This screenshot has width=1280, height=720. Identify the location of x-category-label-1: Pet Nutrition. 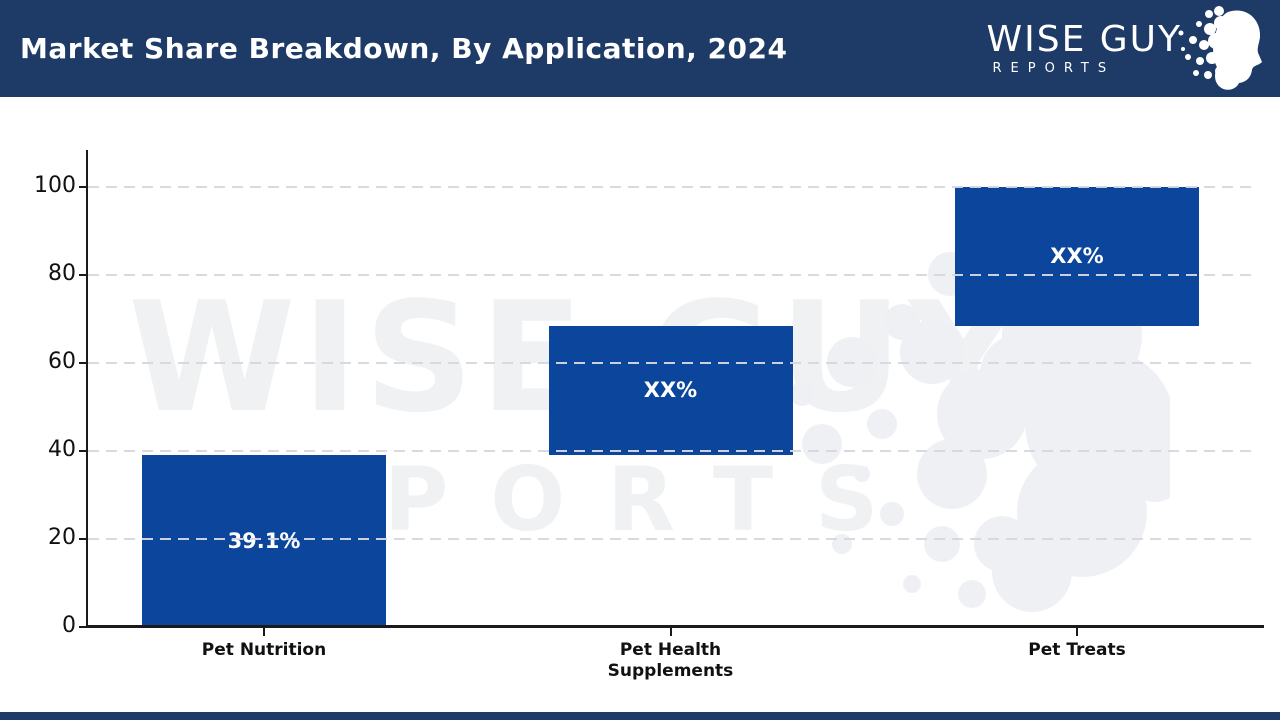
(264, 650).